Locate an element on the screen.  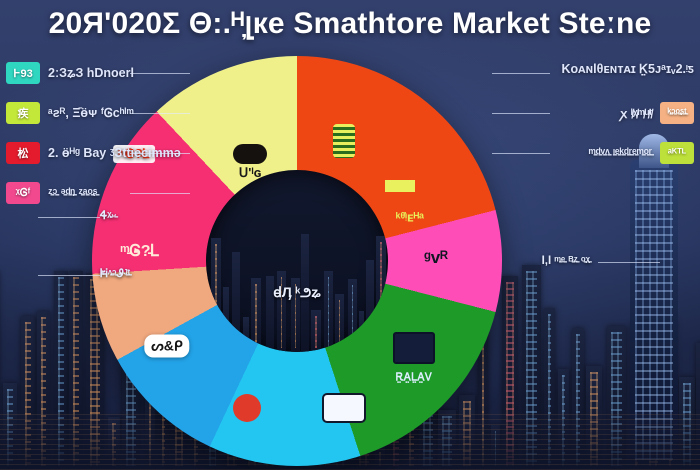
legend-swatch: 疾 is located at coordinates (23, 113).